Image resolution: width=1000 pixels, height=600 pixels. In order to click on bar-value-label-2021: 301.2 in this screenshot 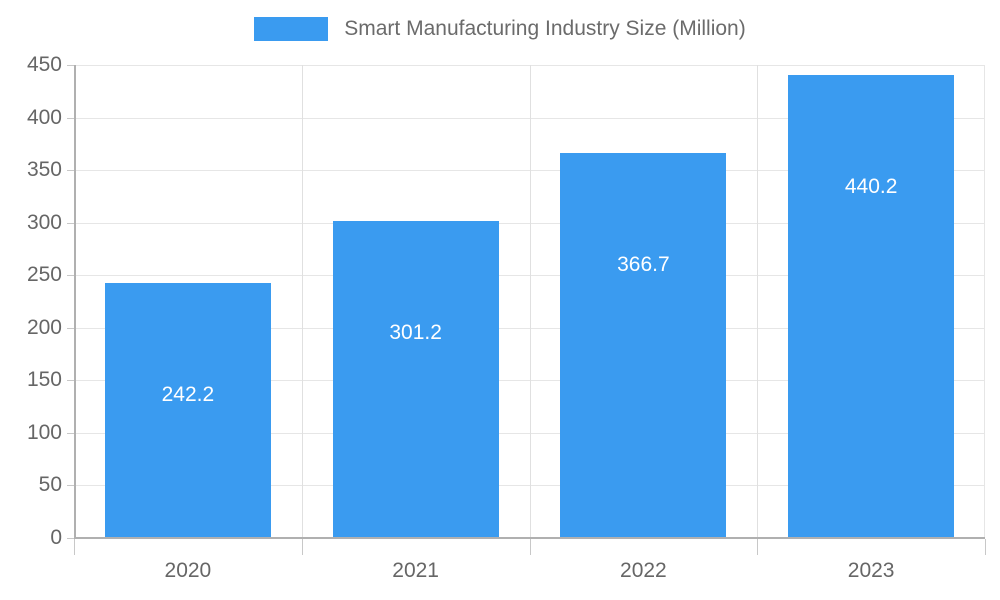, I will do `click(415, 333)`.